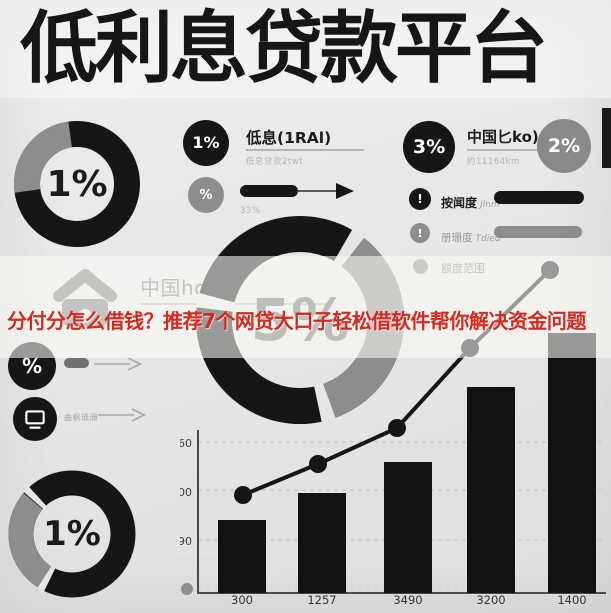 The height and width of the screenshot is (613, 611). I want to click on info-left-badge: 3%, so click(429, 147).